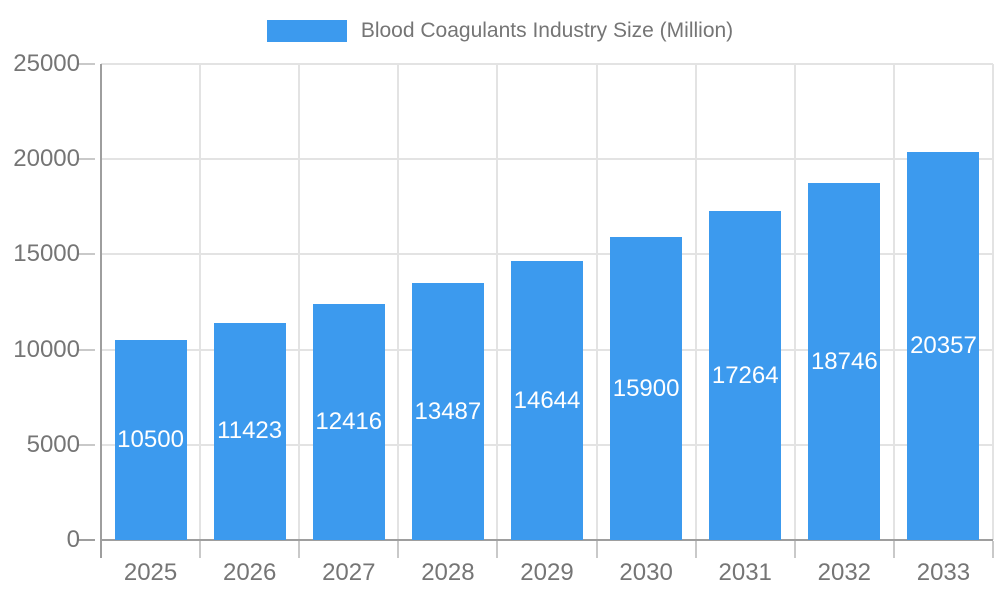 The height and width of the screenshot is (600, 1000). I want to click on x-axis-label: 2030, so click(646, 572).